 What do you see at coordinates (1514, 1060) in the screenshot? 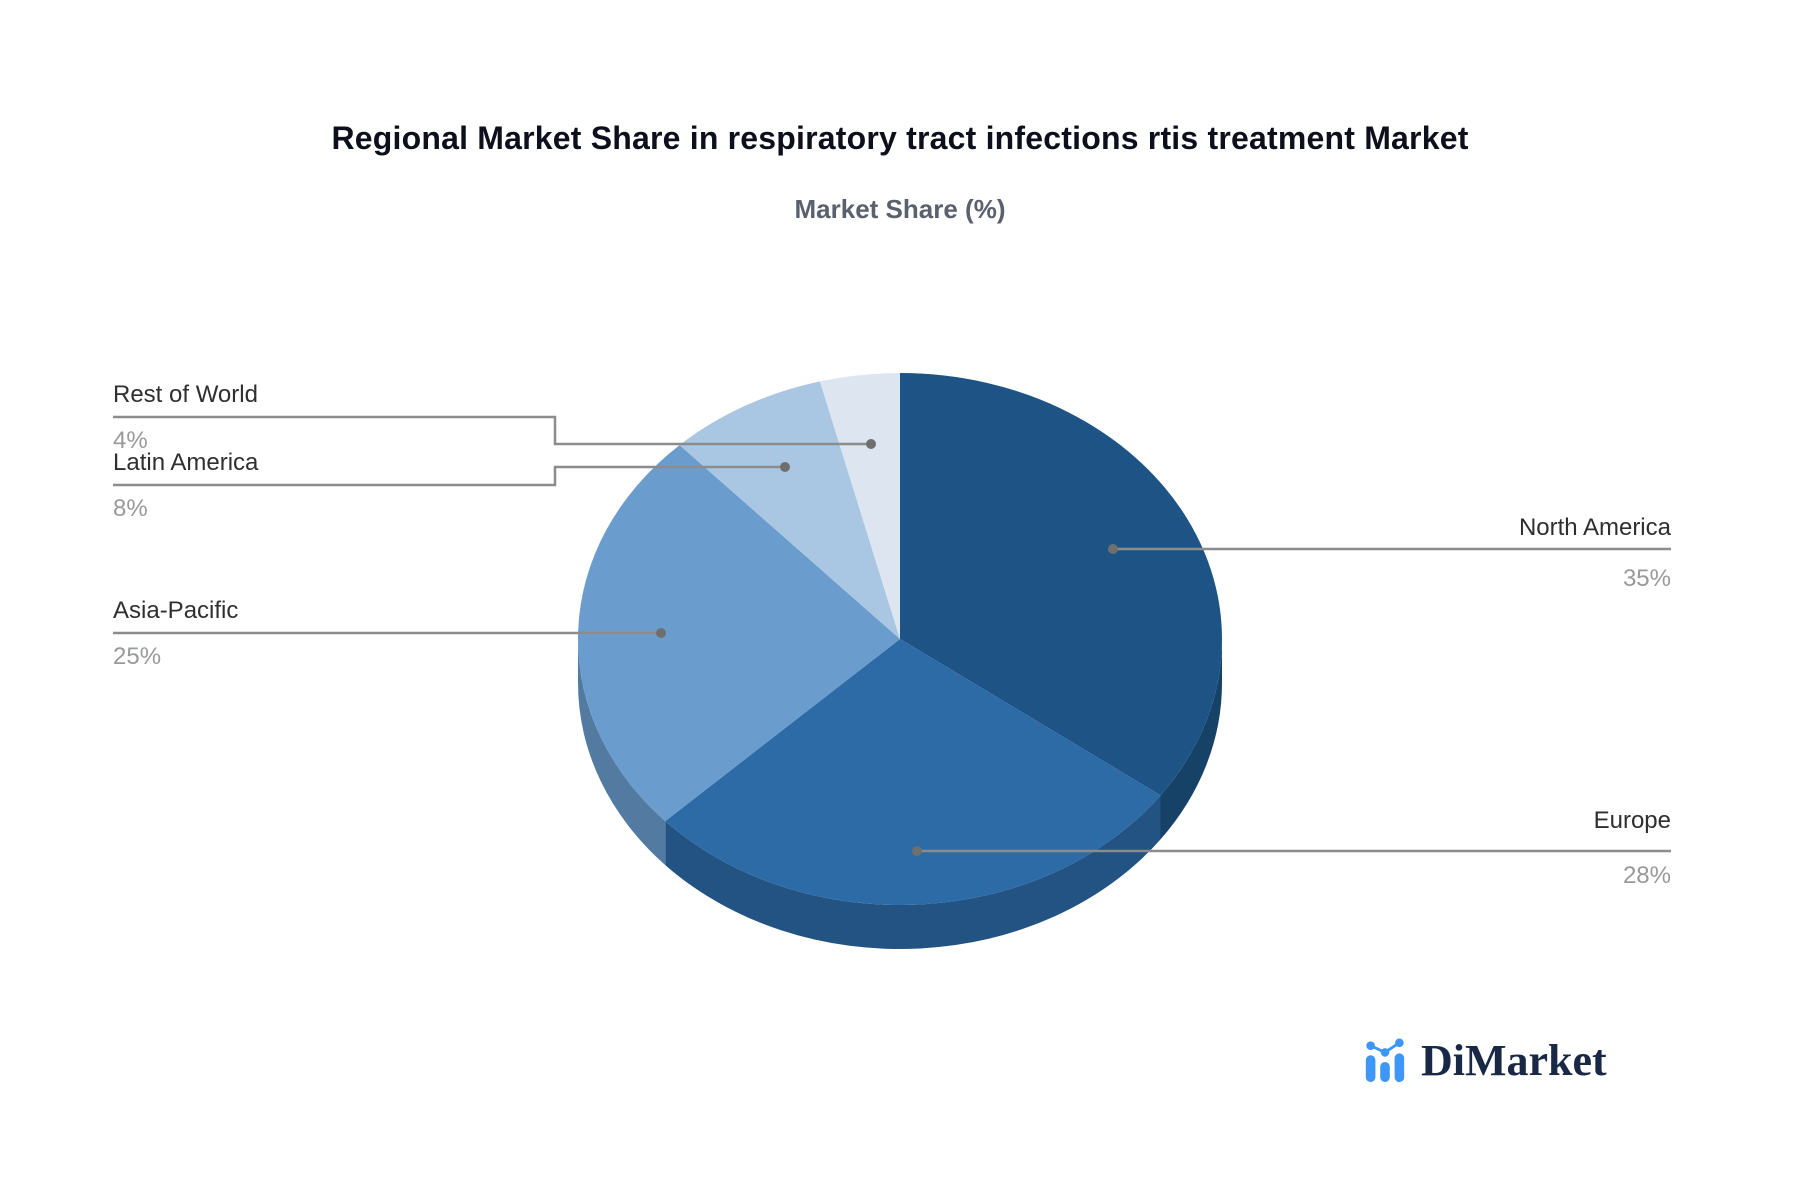
I see `brand-name: DiMarket` at bounding box center [1514, 1060].